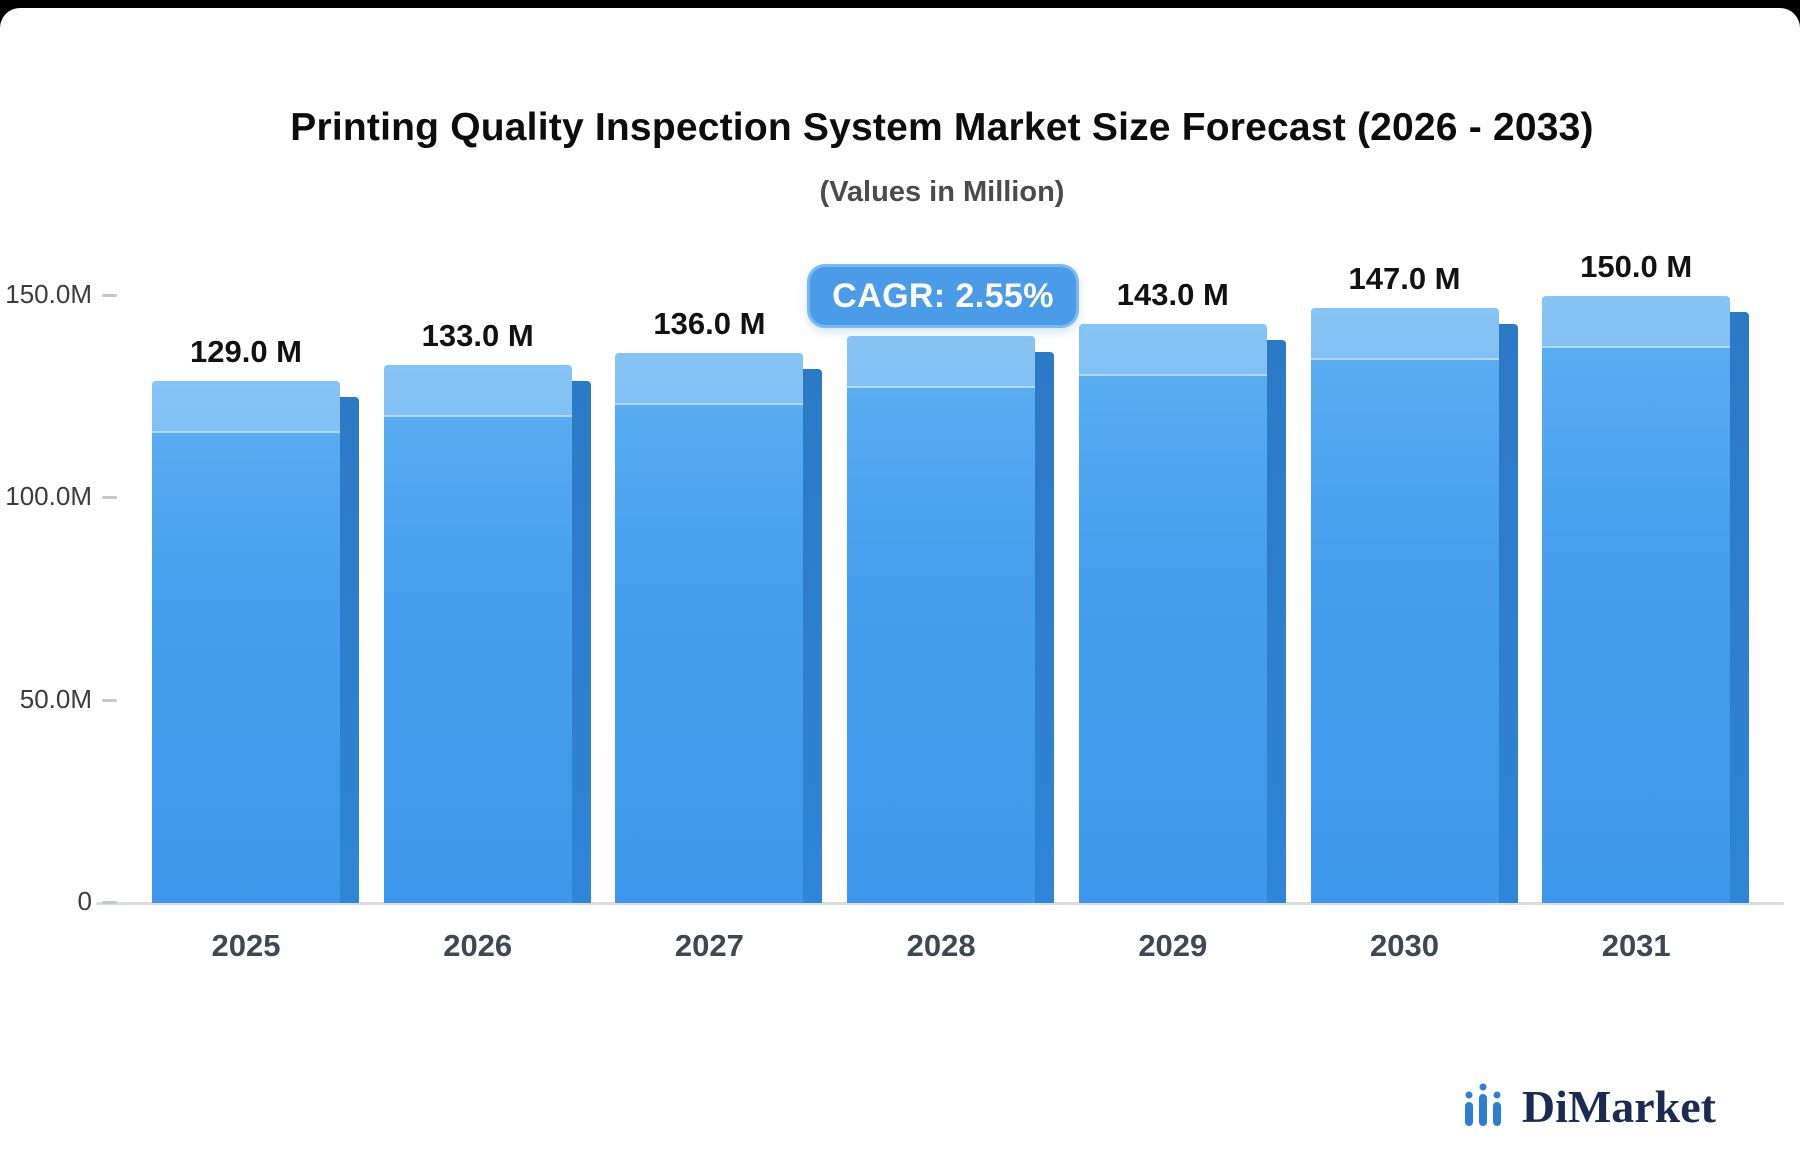 The image size is (1800, 1156). I want to click on x-tick-label-2031: 2031, so click(1636, 945).